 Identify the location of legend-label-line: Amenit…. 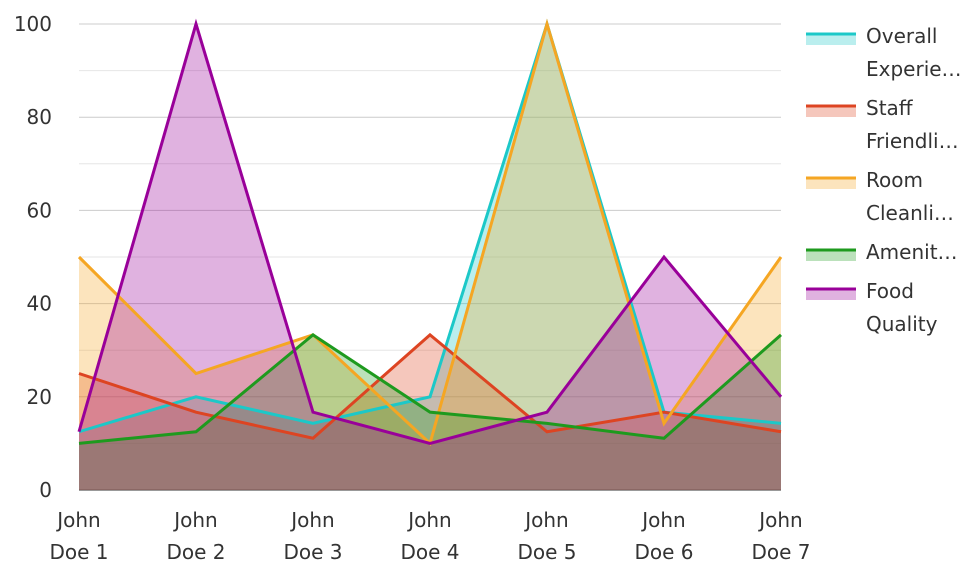
(912, 252).